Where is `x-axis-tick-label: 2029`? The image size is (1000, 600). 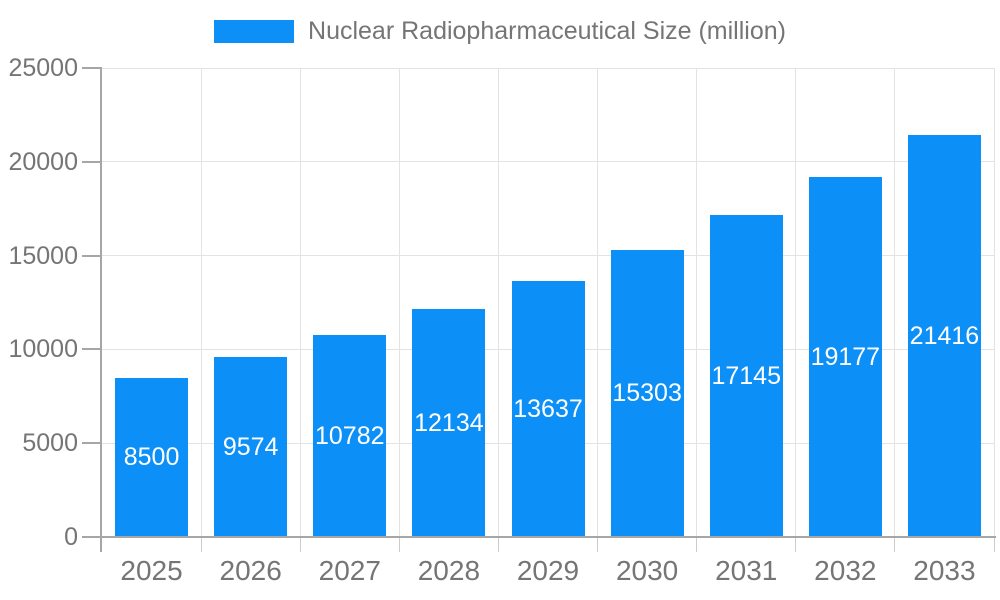
x-axis-tick-label: 2029 is located at coordinates (548, 570).